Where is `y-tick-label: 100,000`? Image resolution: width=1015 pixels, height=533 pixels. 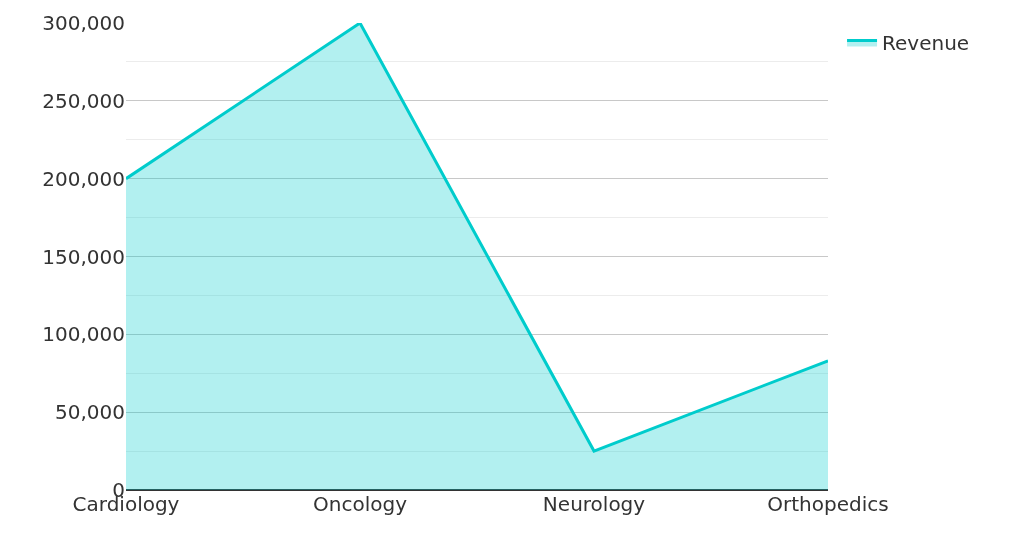 y-tick-label: 100,000 is located at coordinates (83, 334).